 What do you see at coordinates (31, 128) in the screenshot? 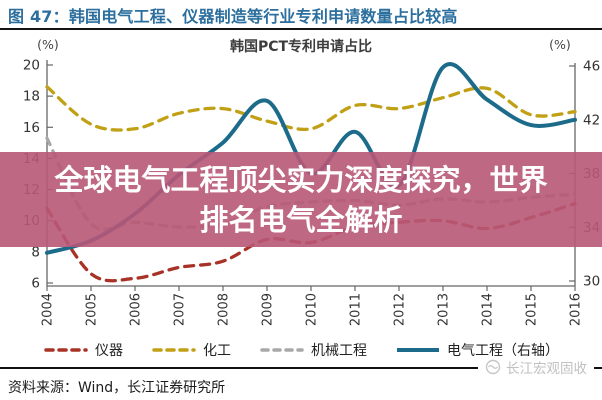
I see `left-axis-tick-label: 16` at bounding box center [31, 128].